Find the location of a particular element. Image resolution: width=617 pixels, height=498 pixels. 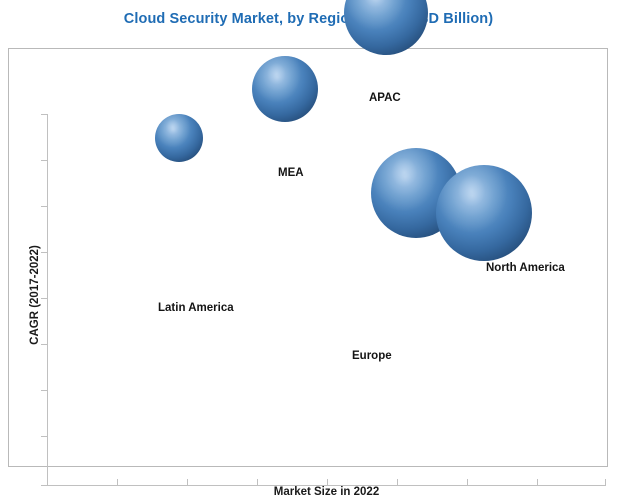

y-axis-line is located at coordinates (47, 300).